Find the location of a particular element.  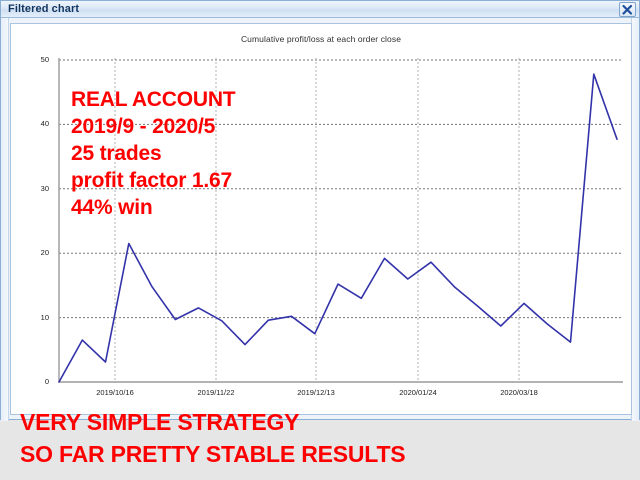

annotation-line: REAL ACCOUNT is located at coordinates (153, 99).